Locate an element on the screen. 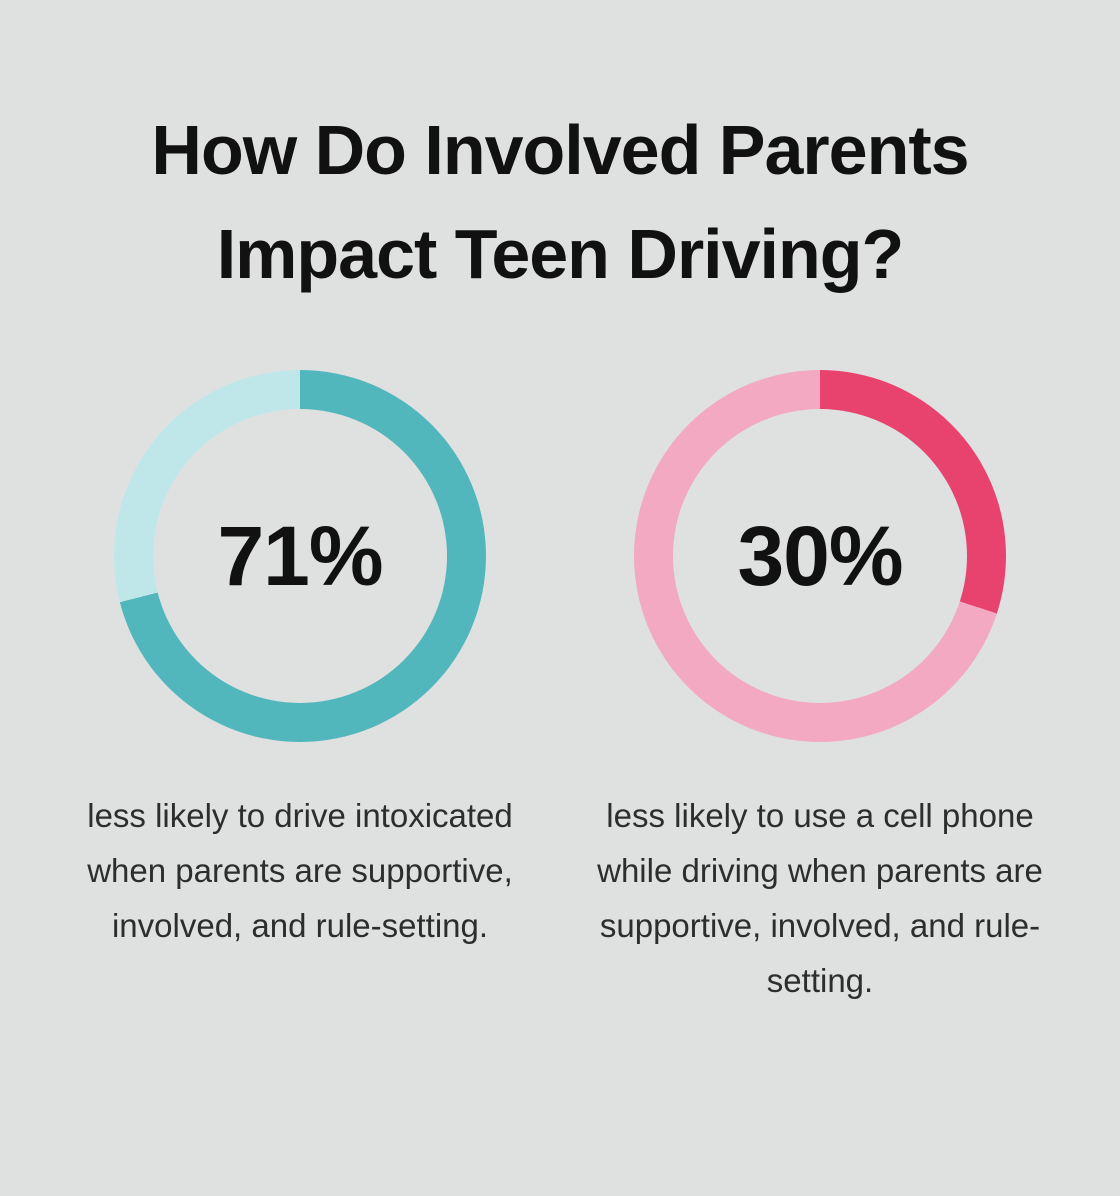 The height and width of the screenshot is (1196, 1120). donut-ring-drunk-driving: 71% is located at coordinates (300, 556).